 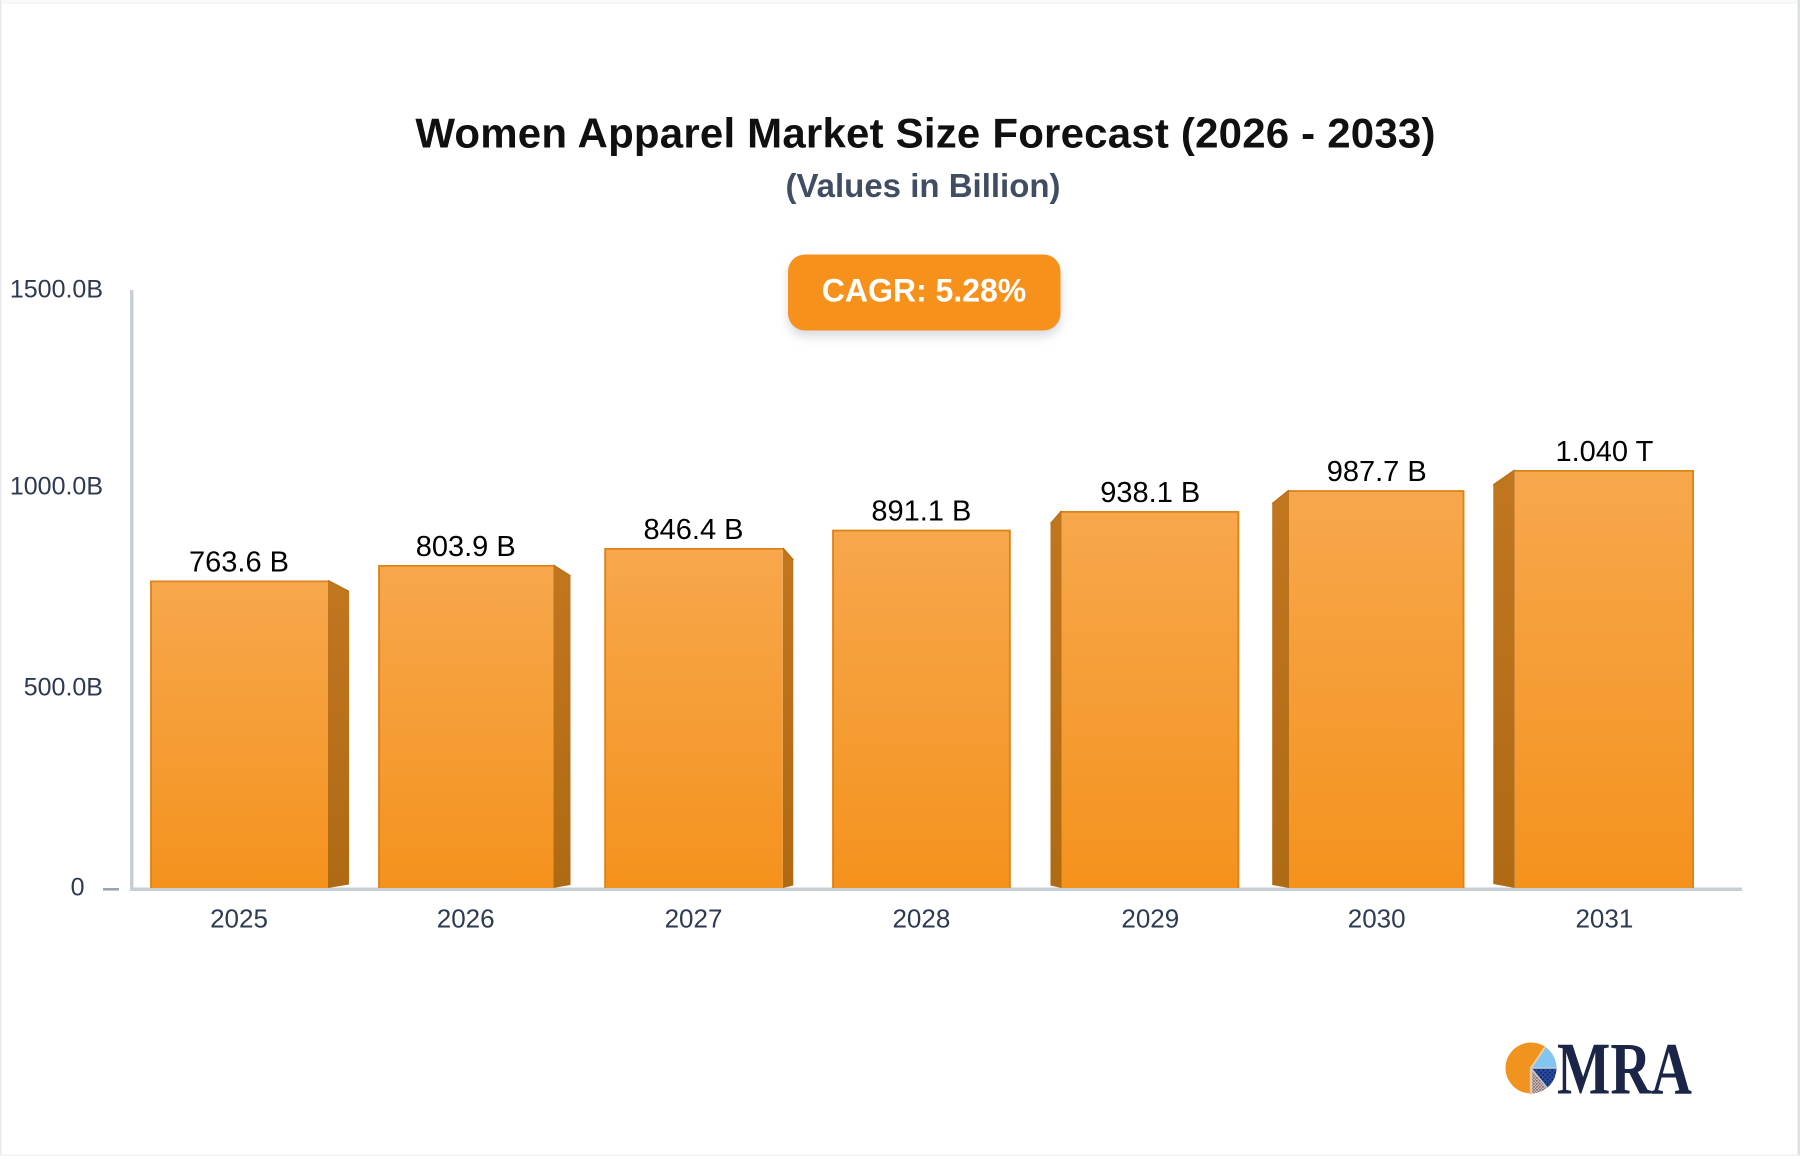 I want to click on svg-text: 2028, so click(x=921, y=918).